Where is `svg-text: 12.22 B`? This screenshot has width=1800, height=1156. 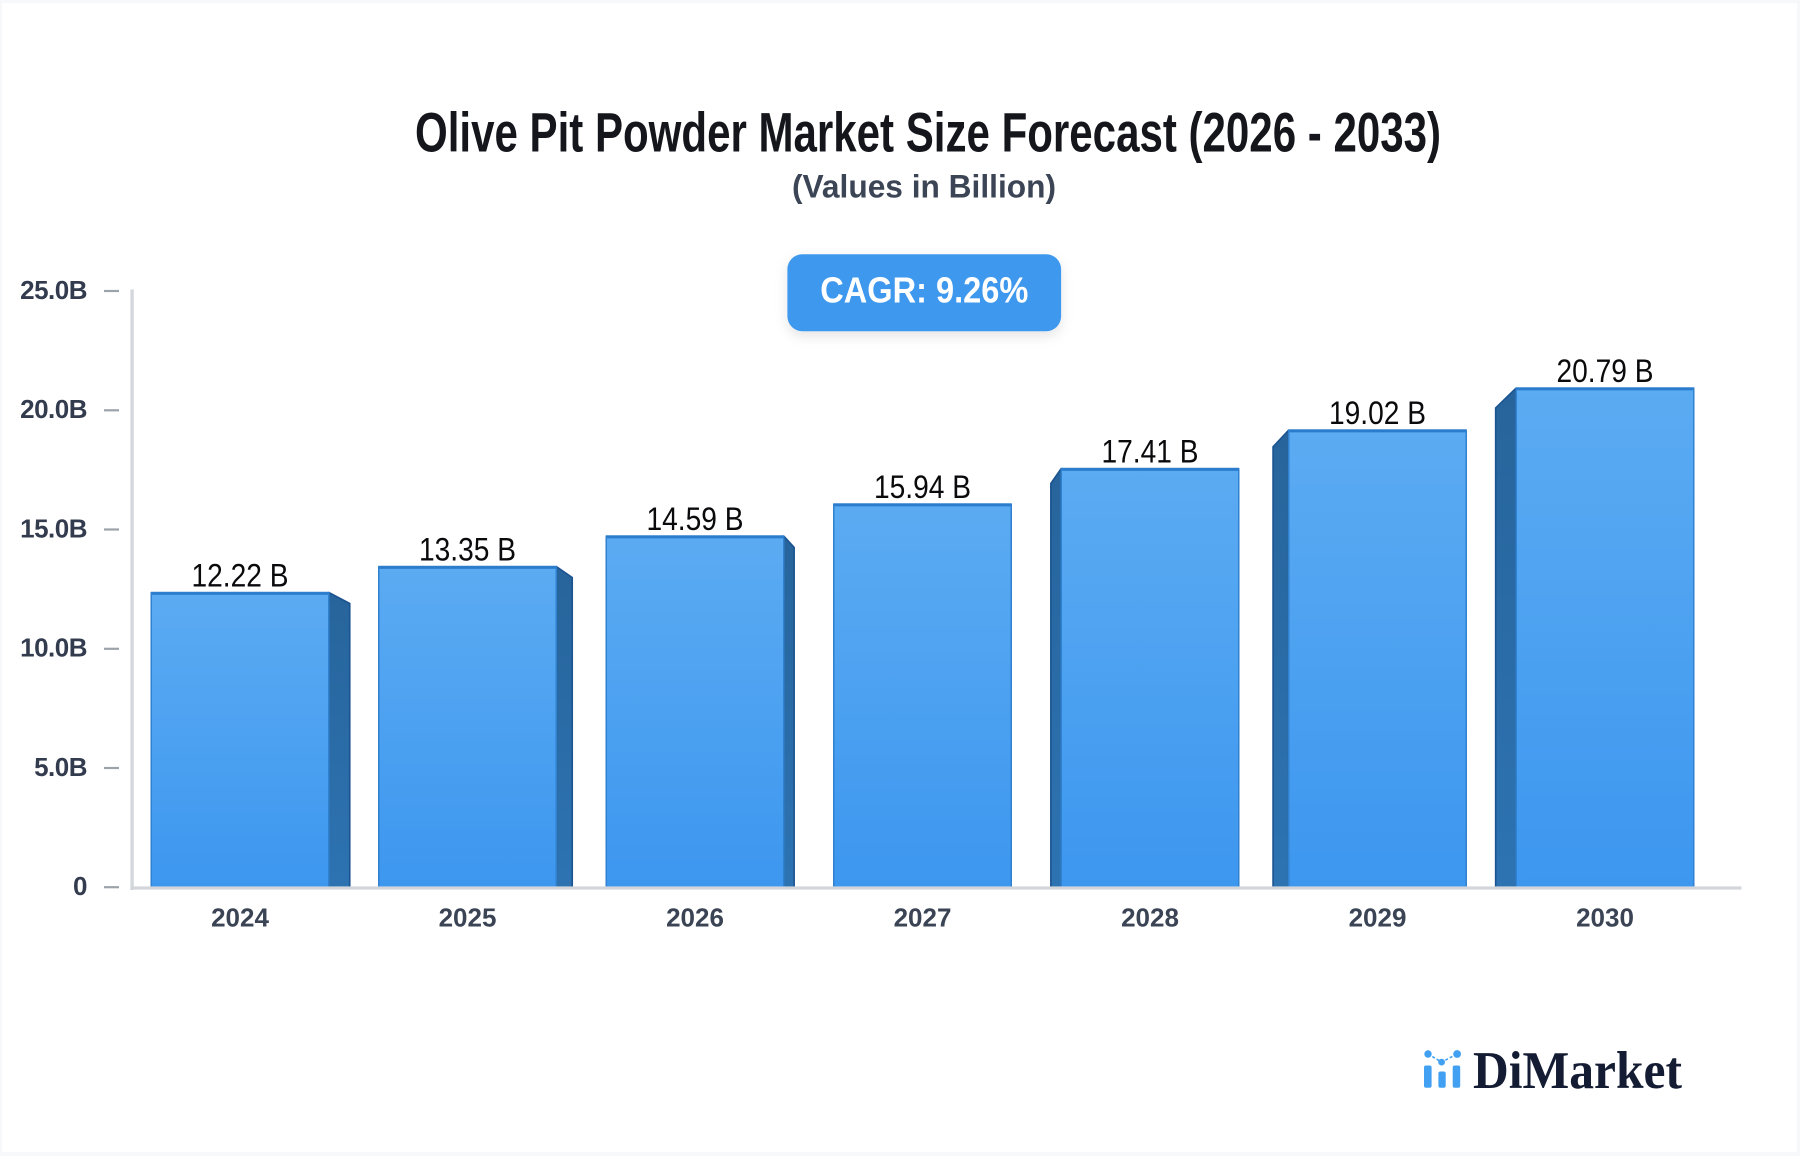 svg-text: 12.22 B is located at coordinates (240, 575).